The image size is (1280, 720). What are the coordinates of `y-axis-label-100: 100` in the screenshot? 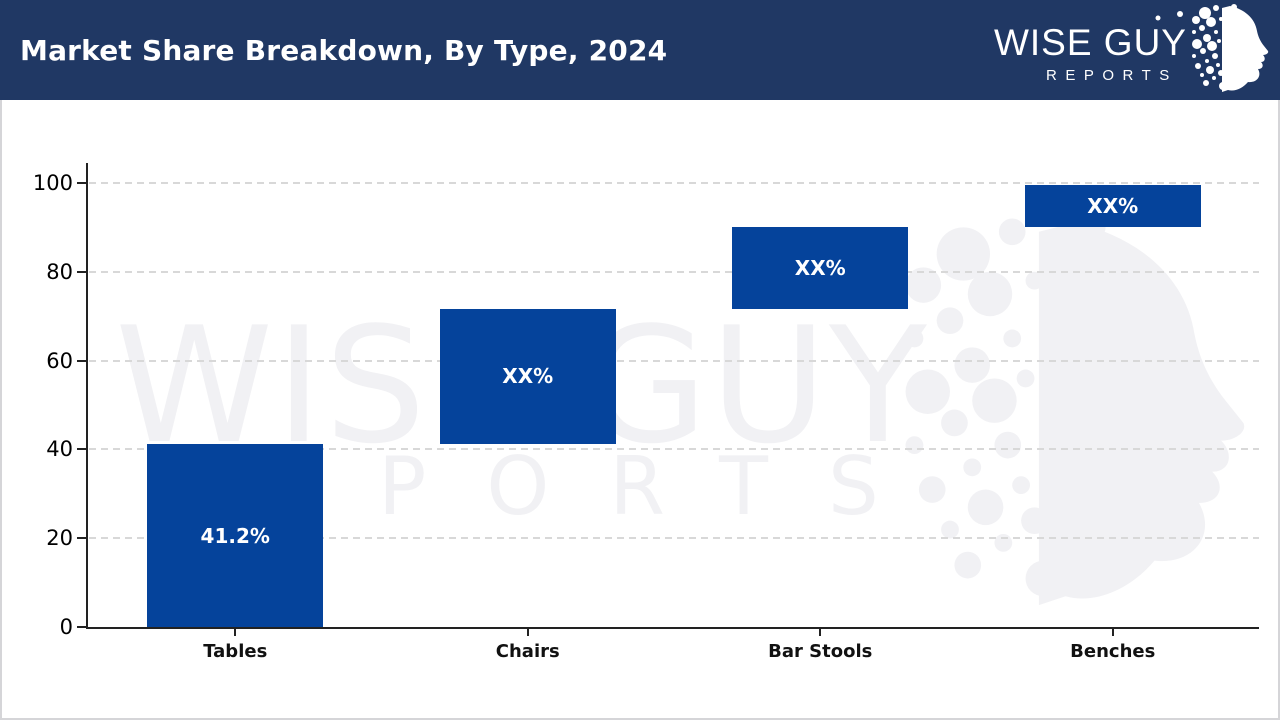 It's located at (52, 183).